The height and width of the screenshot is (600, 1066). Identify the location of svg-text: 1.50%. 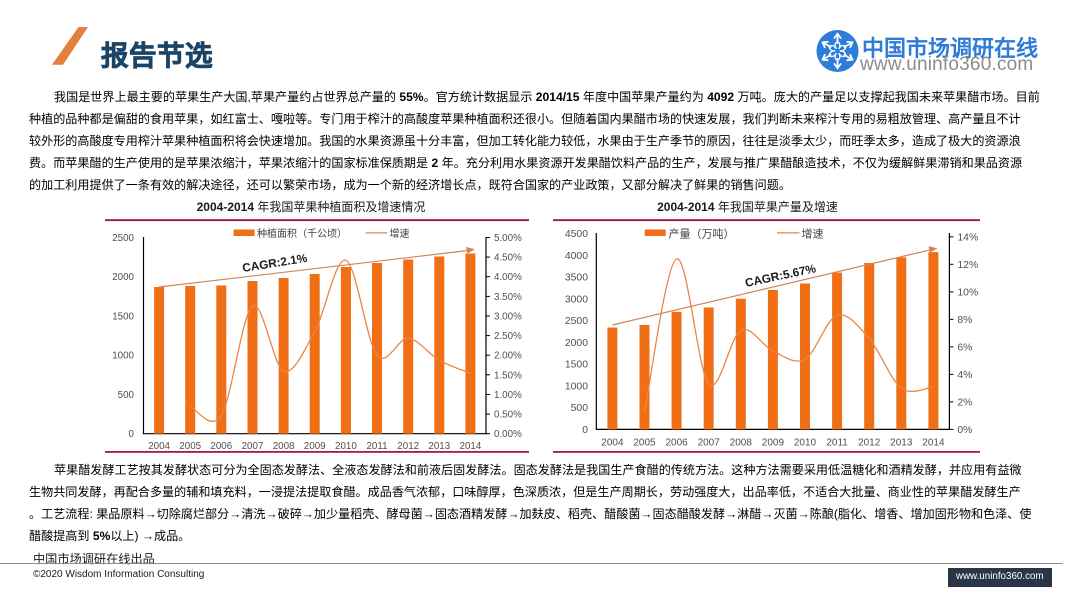
(508, 375).